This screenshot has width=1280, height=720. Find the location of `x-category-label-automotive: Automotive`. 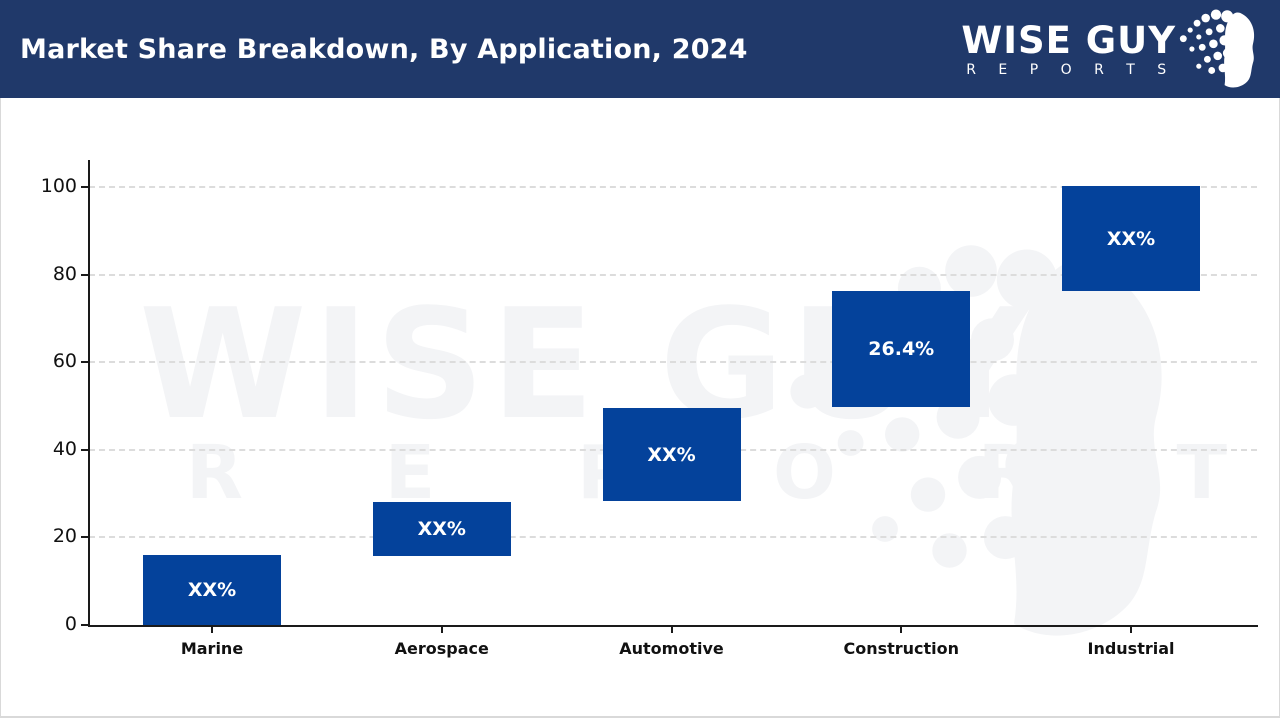

x-category-label-automotive: Automotive is located at coordinates (671, 648).